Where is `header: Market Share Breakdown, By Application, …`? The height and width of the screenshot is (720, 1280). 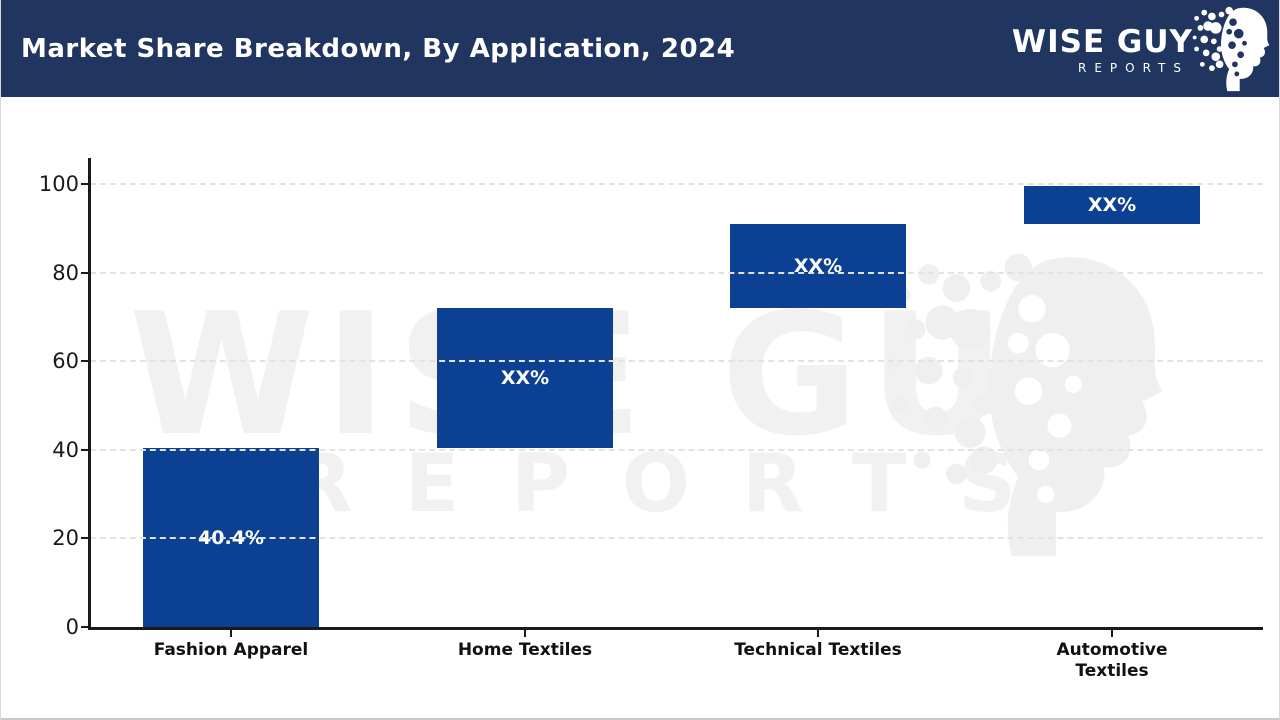
header: Market Share Breakdown, By Application, … is located at coordinates (640, 48).